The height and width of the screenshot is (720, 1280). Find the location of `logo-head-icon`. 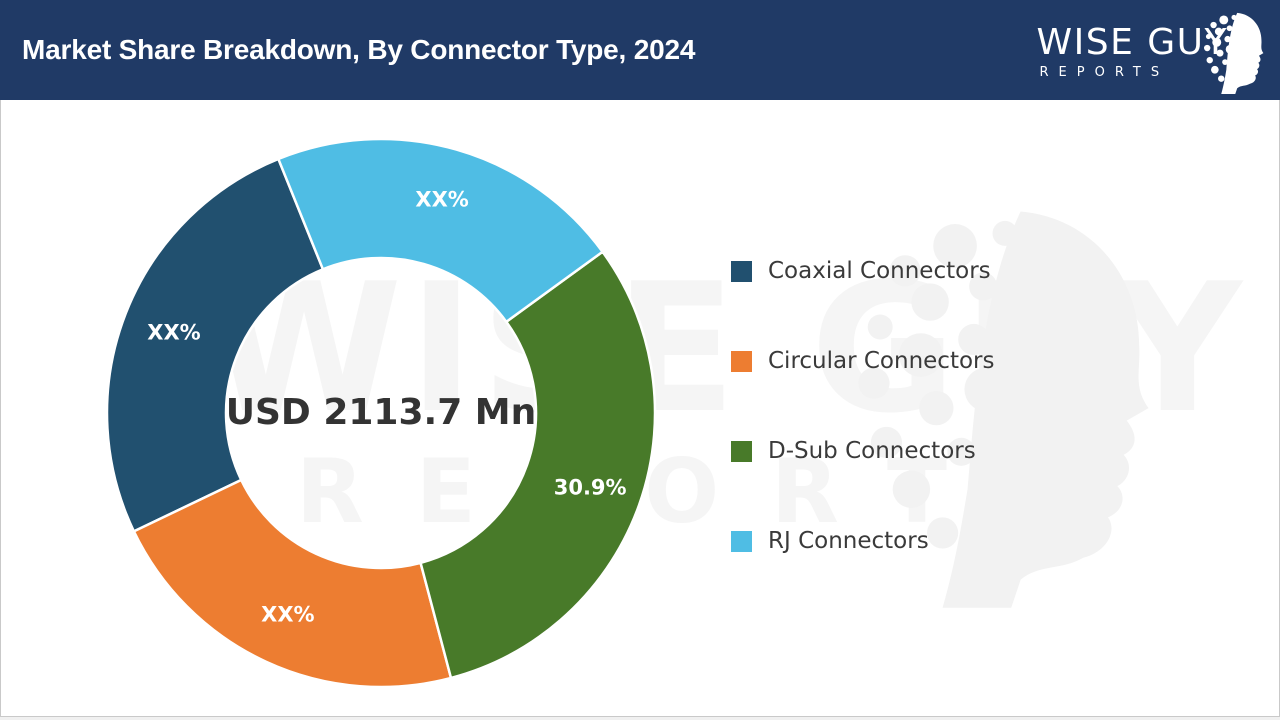

logo-head-icon is located at coordinates (1234, 52).